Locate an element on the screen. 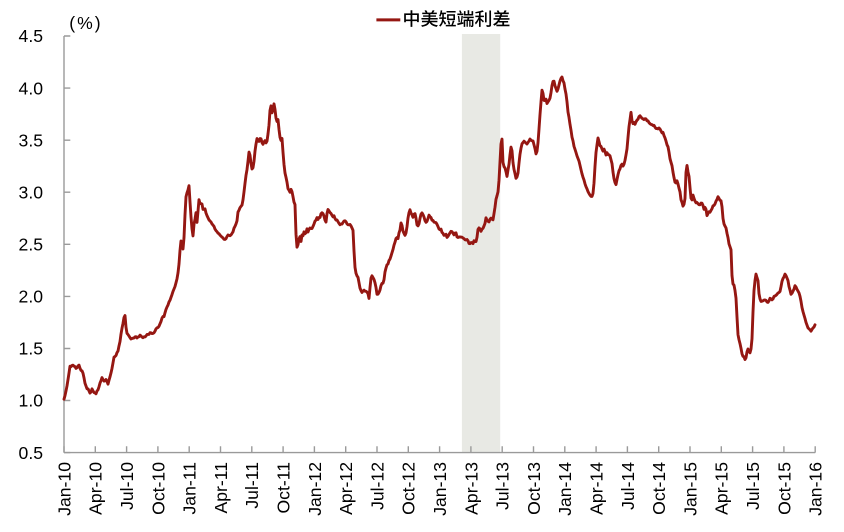  svg-text: Oct-11 is located at coordinates (284, 488).